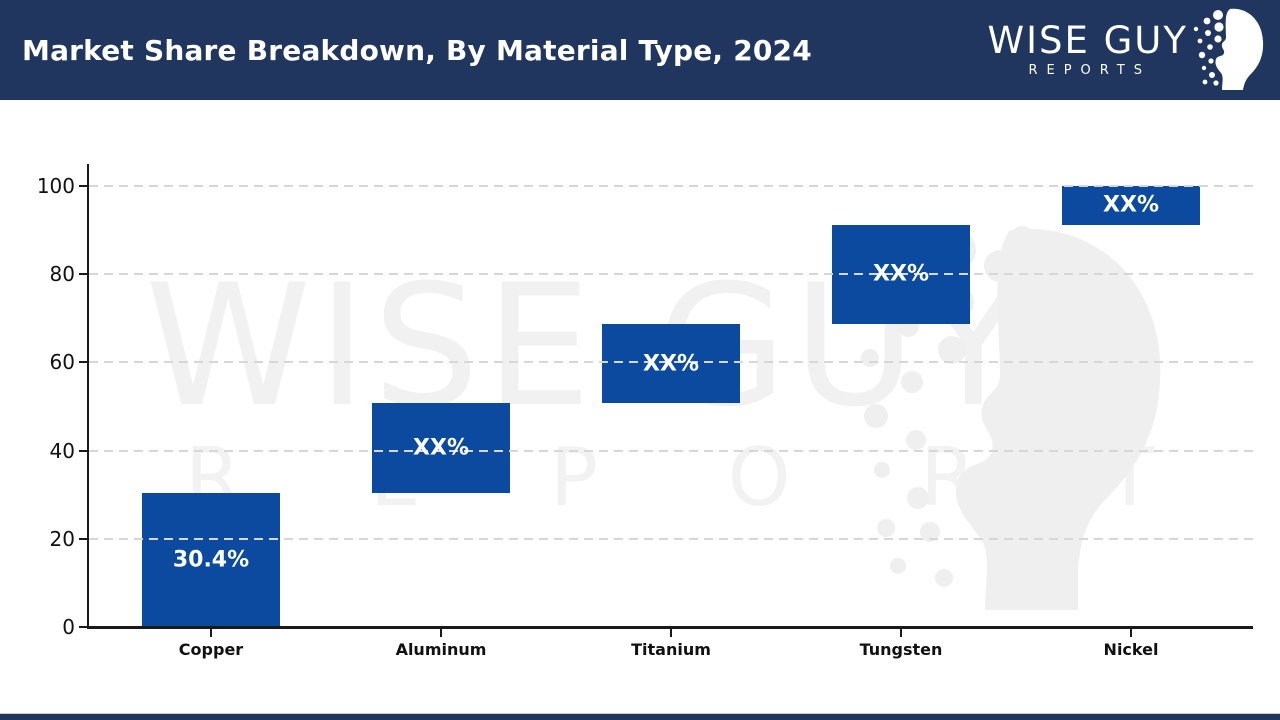  Describe the element at coordinates (640, 716) in the screenshot. I see `footer-bar` at that location.